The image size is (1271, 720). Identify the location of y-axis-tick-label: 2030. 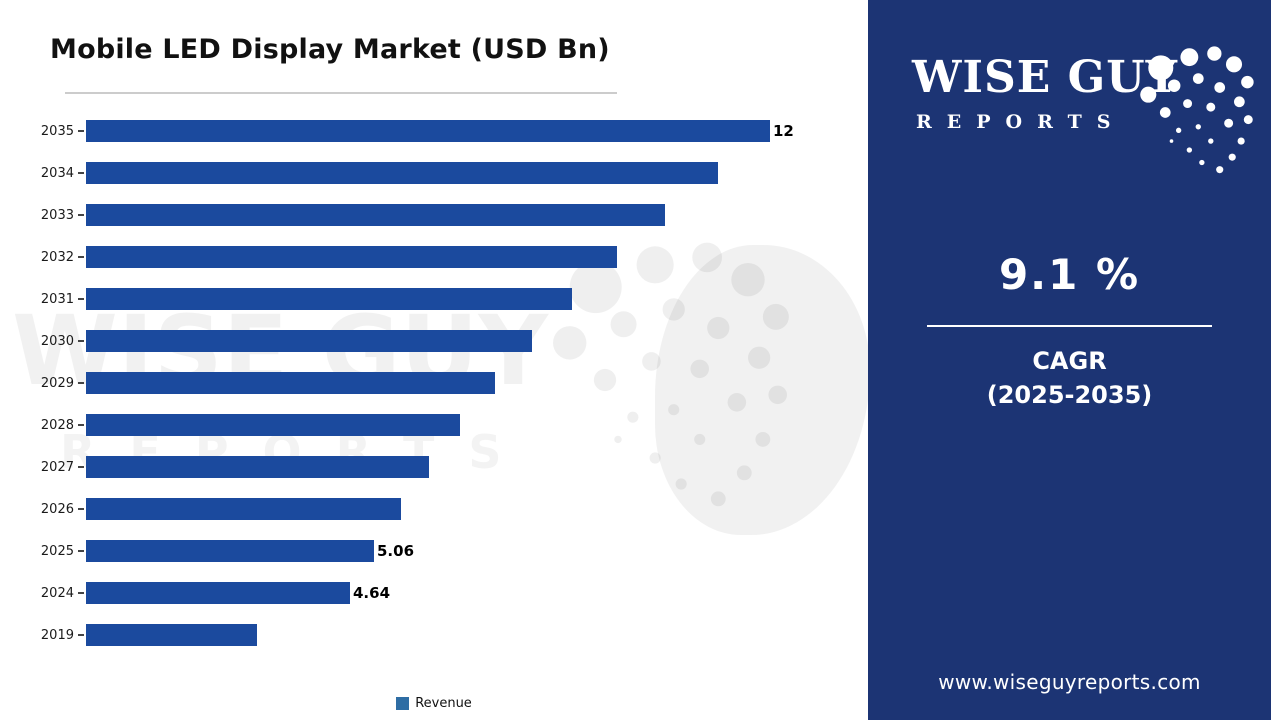
(57, 341).